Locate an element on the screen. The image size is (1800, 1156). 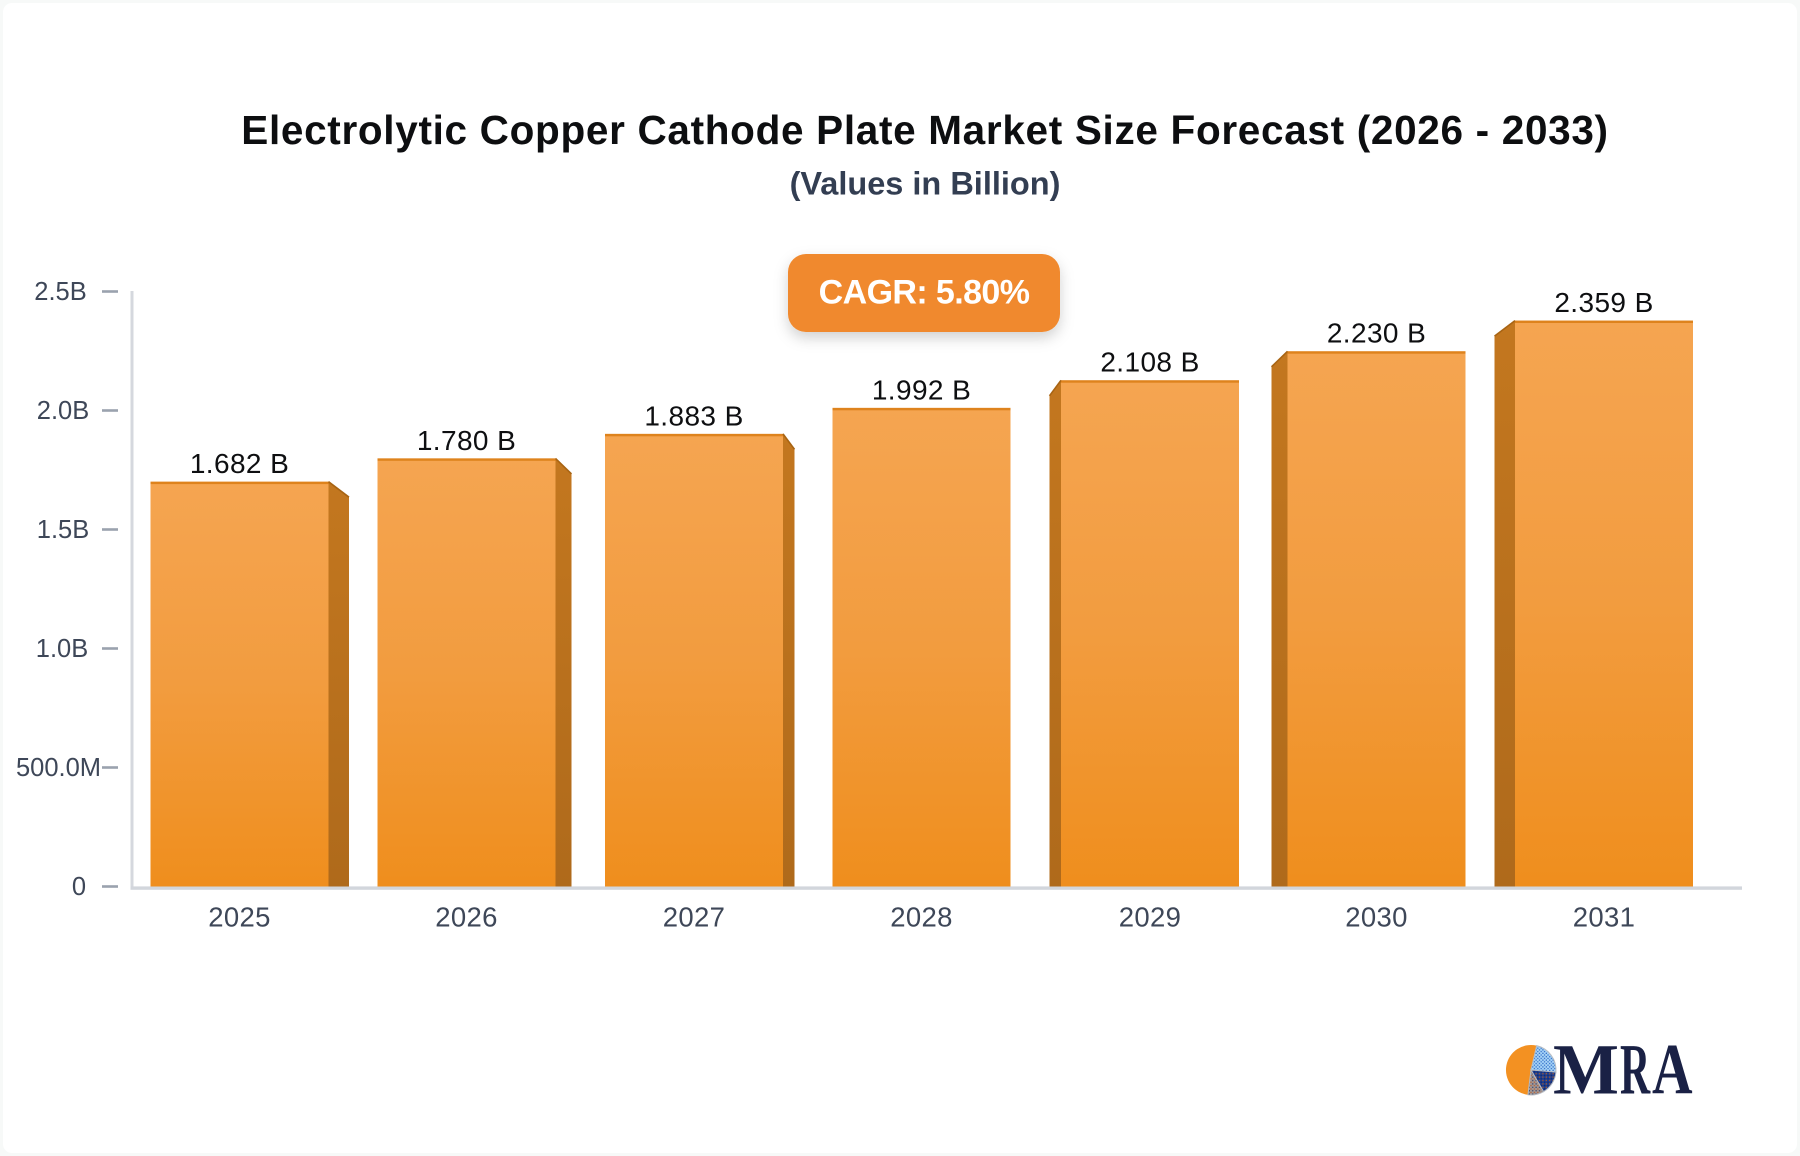
svg-text: 2028 is located at coordinates (921, 917).